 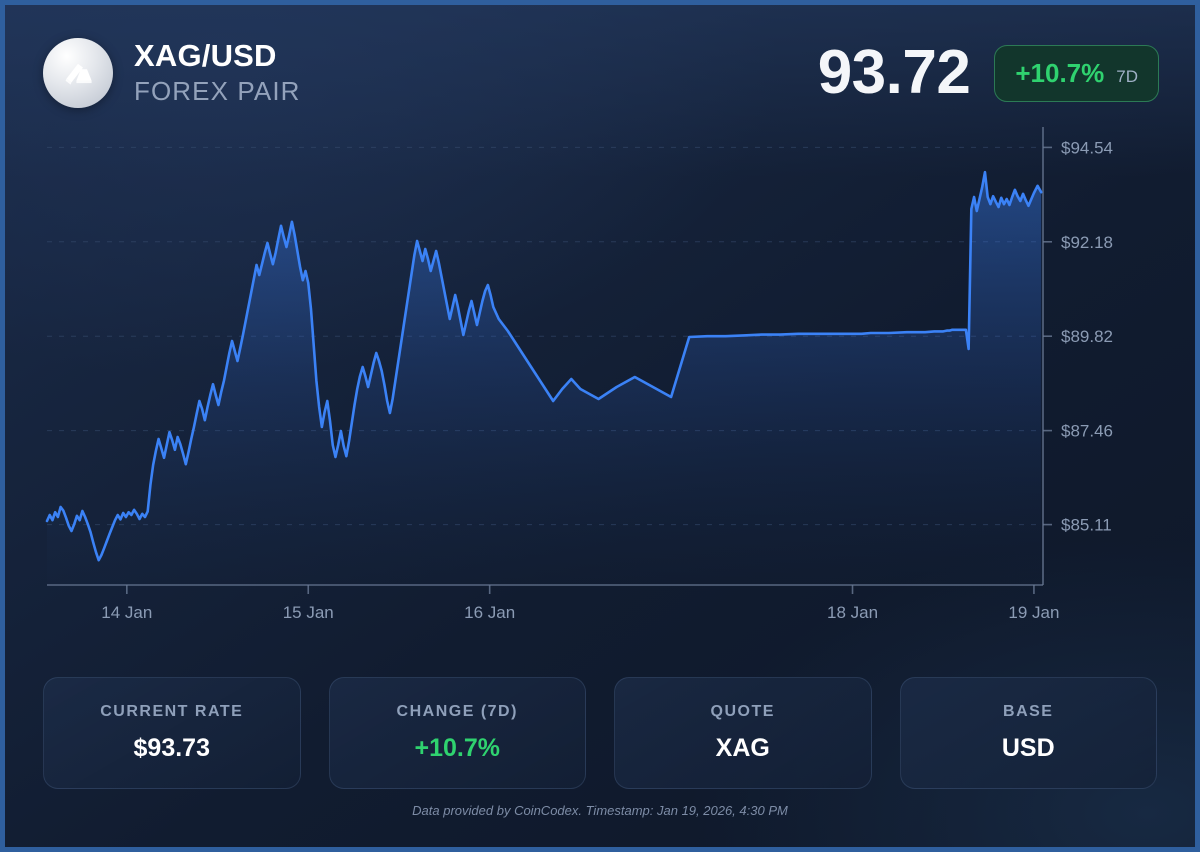 What do you see at coordinates (1028, 711) in the screenshot?
I see `stat-card-label: BASE` at bounding box center [1028, 711].